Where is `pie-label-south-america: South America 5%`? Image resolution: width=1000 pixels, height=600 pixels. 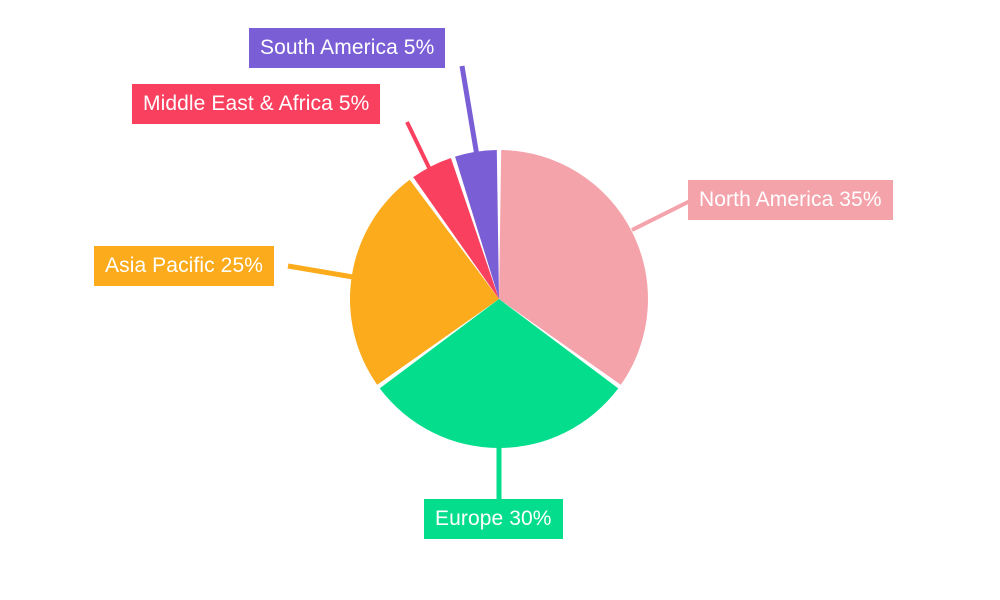
pie-label-south-america: South America 5% is located at coordinates (347, 48).